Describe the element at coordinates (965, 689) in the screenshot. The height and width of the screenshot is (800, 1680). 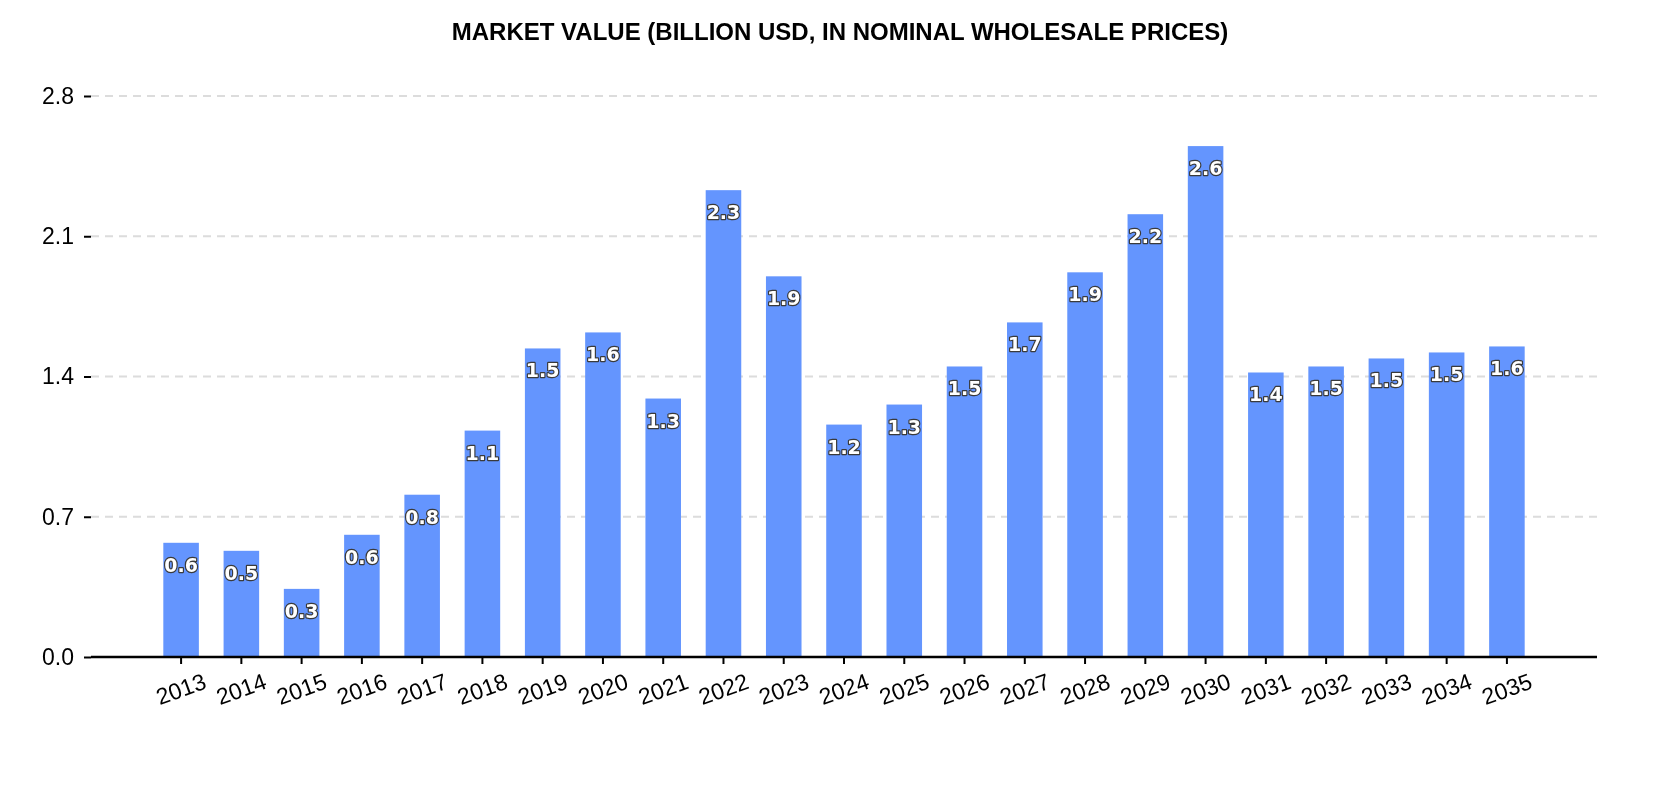
I see `x-tick-label: 2026` at that location.